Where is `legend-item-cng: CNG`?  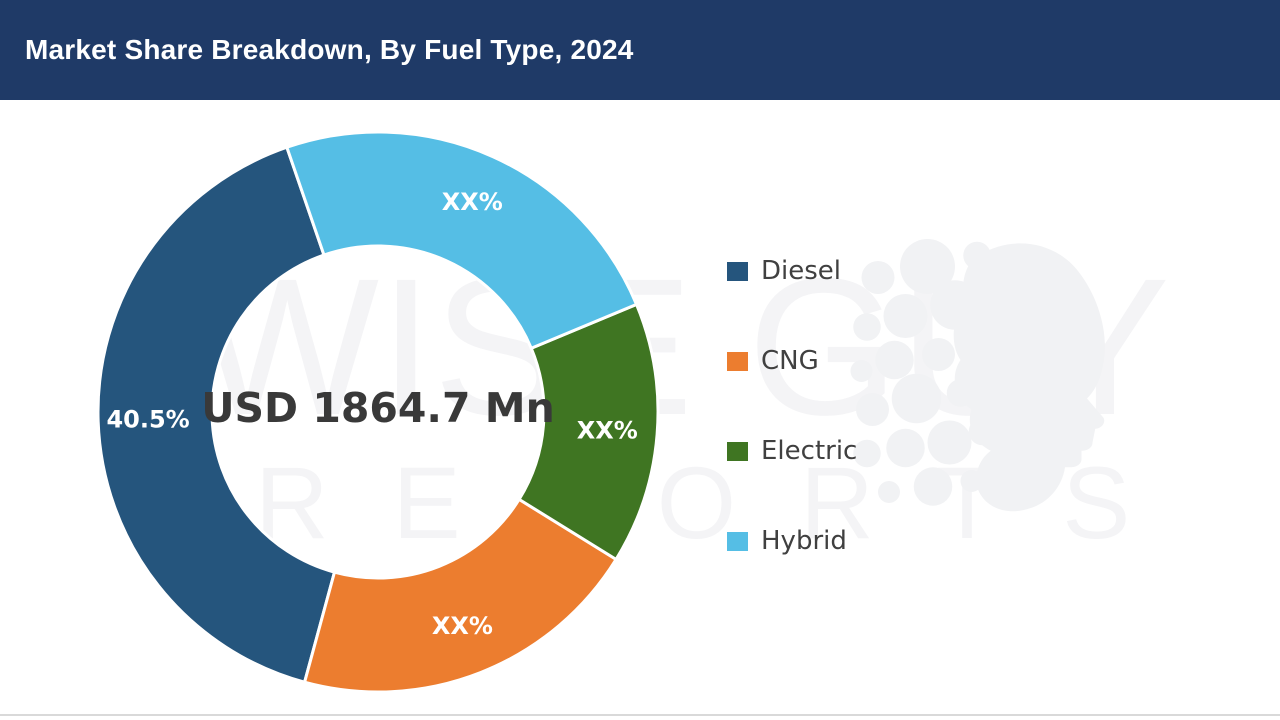 legend-item-cng: CNG is located at coordinates (792, 361).